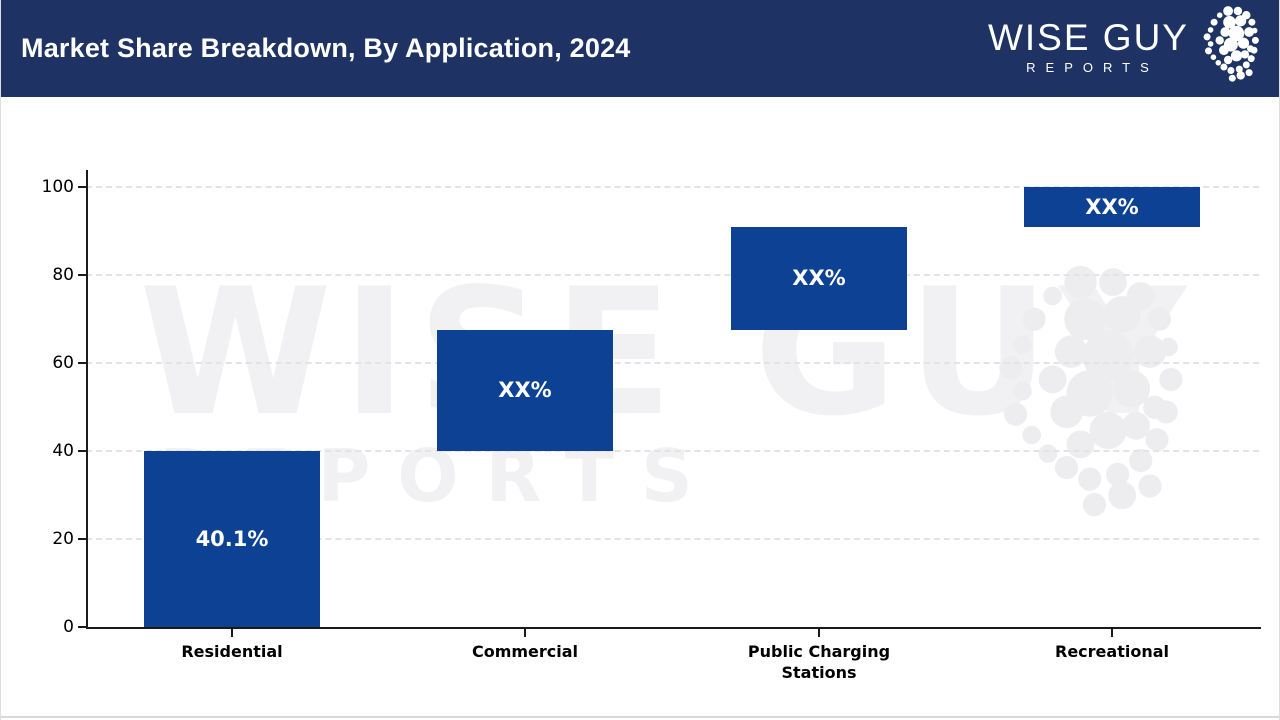  What do you see at coordinates (232, 651) in the screenshot?
I see `category-label-residential: Residential` at bounding box center [232, 651].